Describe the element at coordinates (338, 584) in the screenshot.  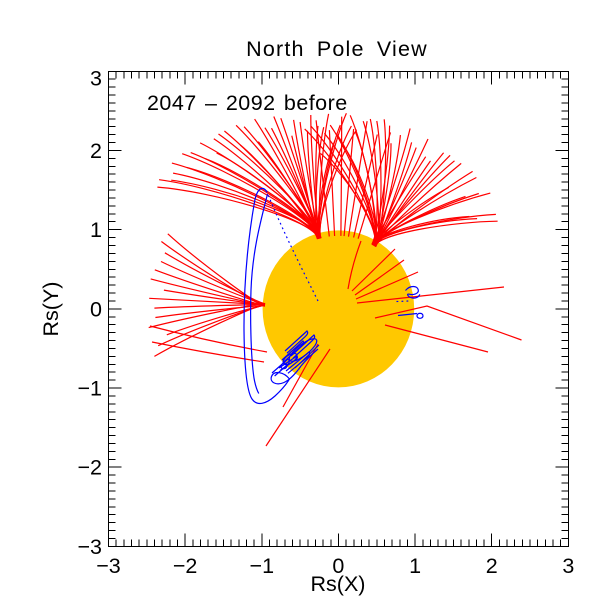
I see `svg-text: Rs(X)` at that location.